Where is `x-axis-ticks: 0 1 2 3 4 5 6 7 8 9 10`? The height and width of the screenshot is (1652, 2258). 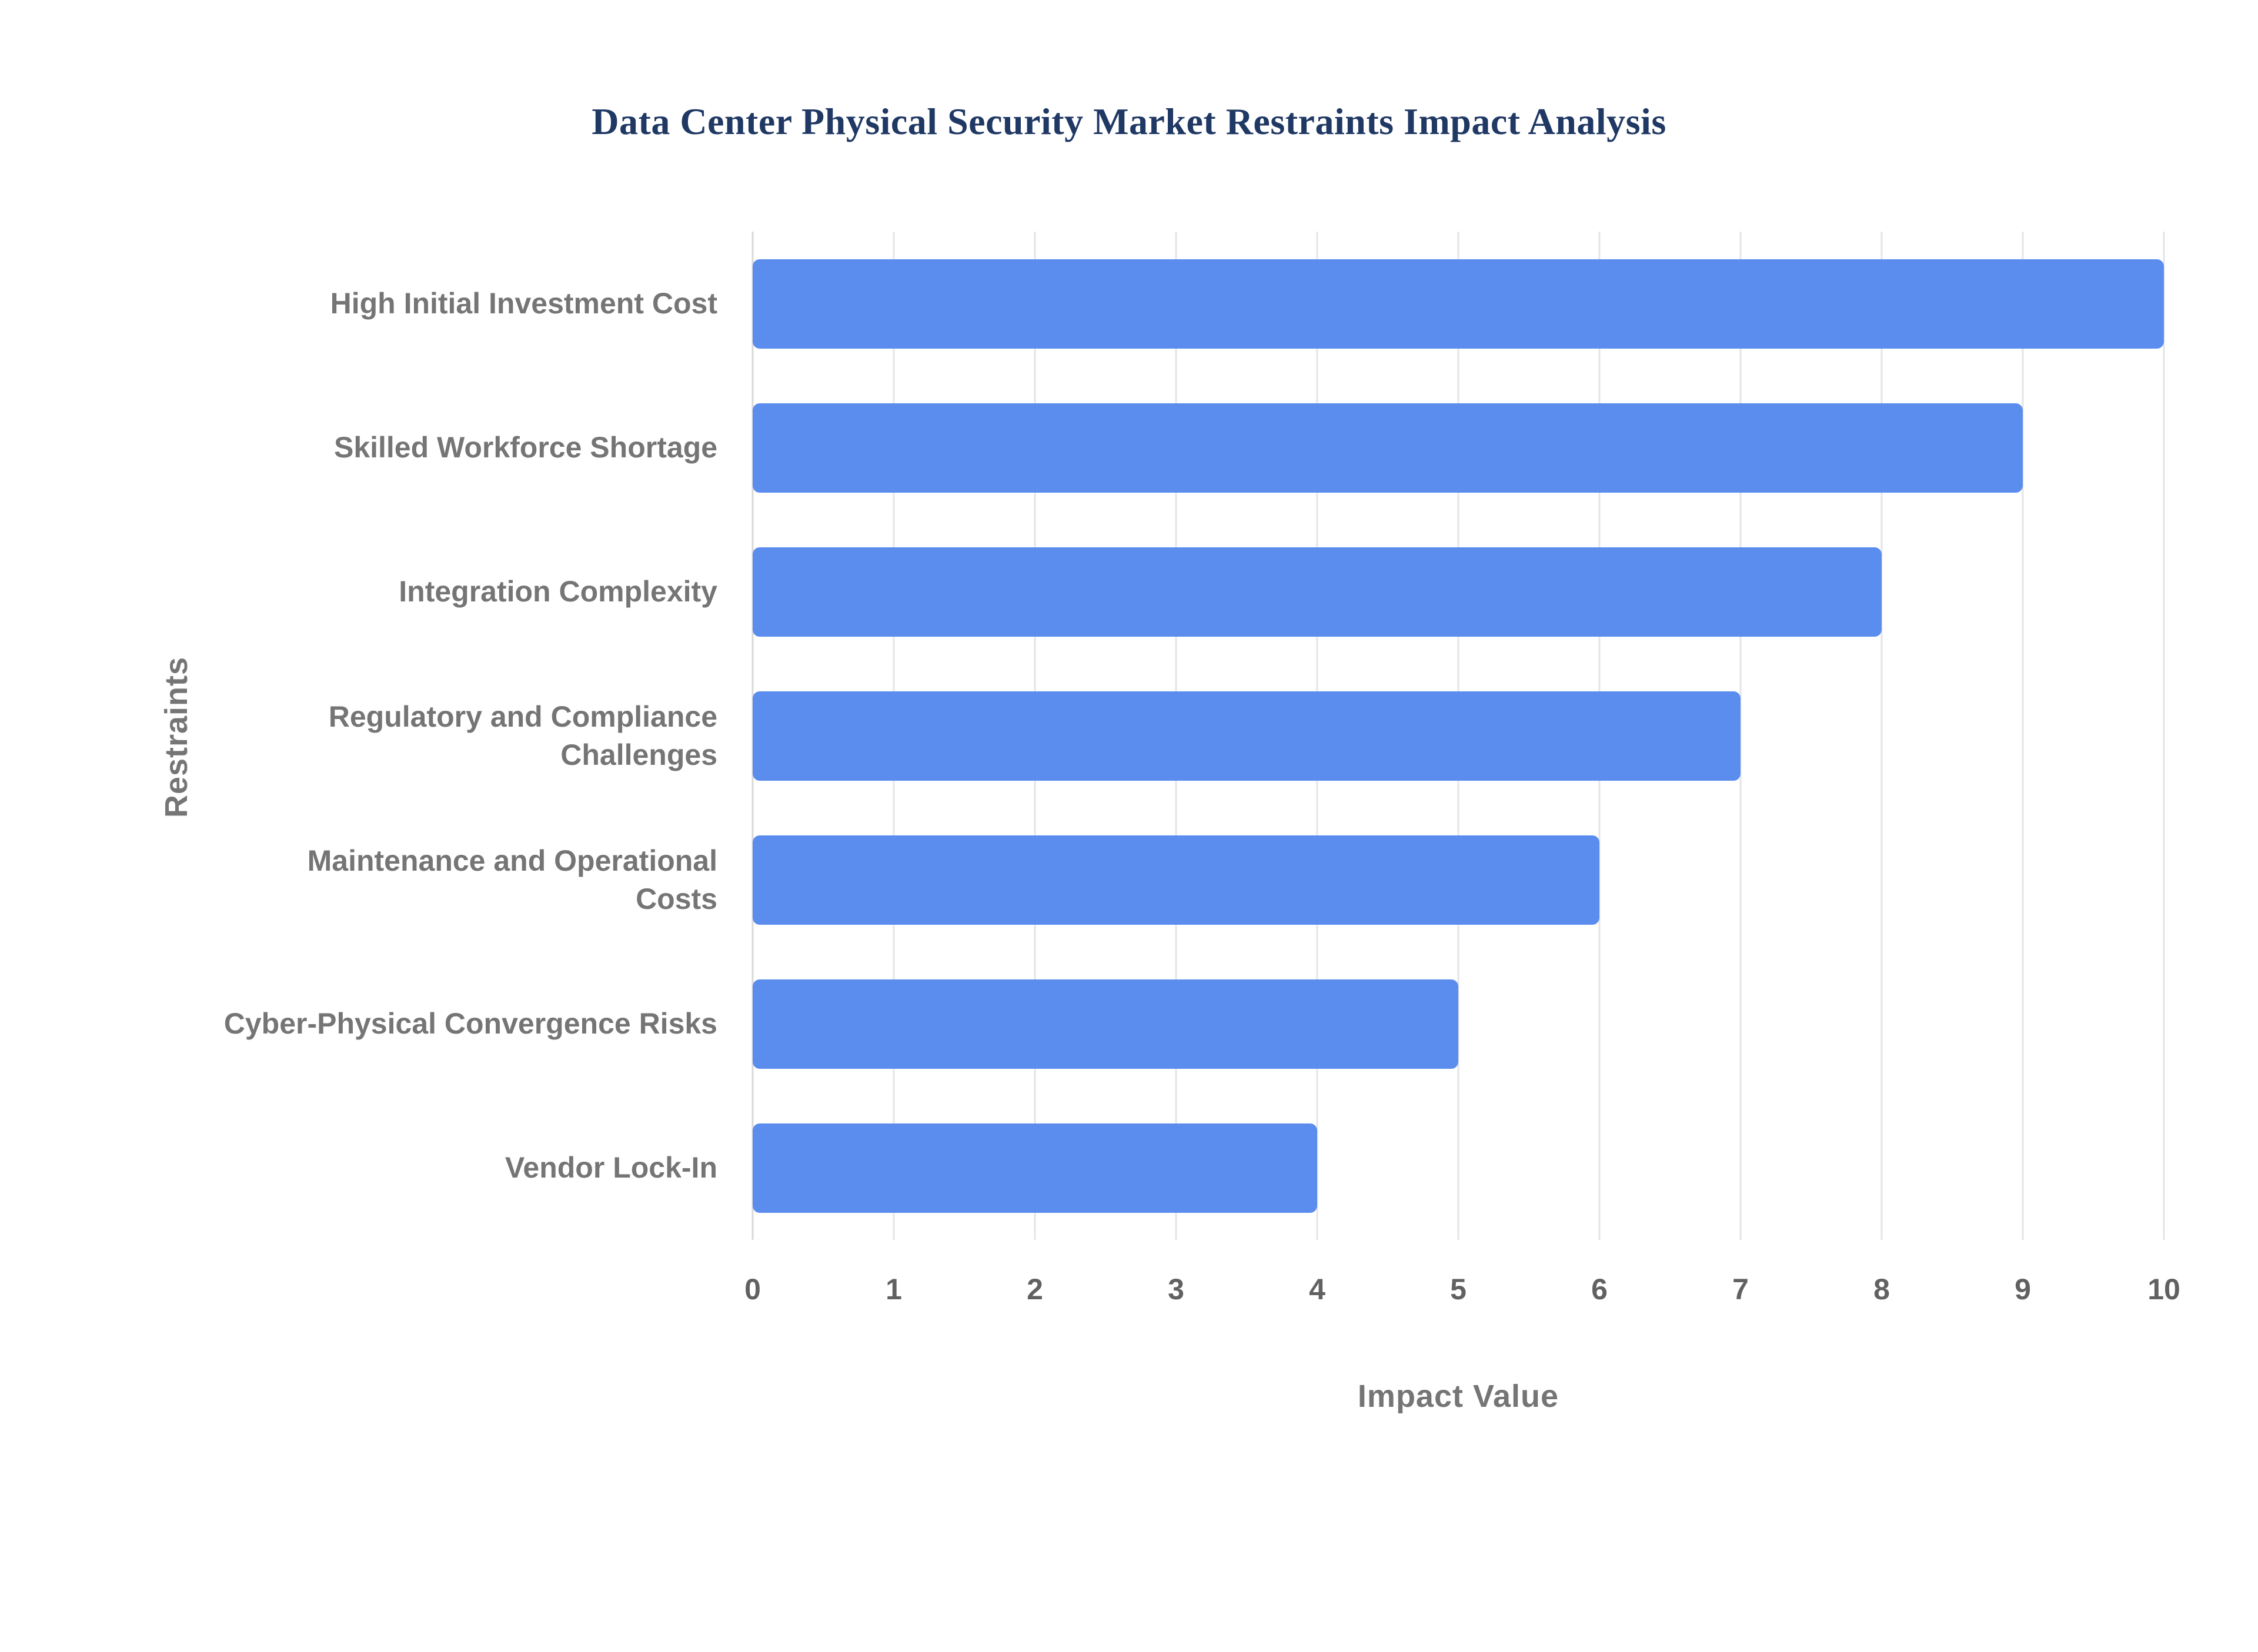
x-axis-ticks: 0 1 2 3 4 5 6 7 8 9 10 is located at coordinates (1462, 1292).